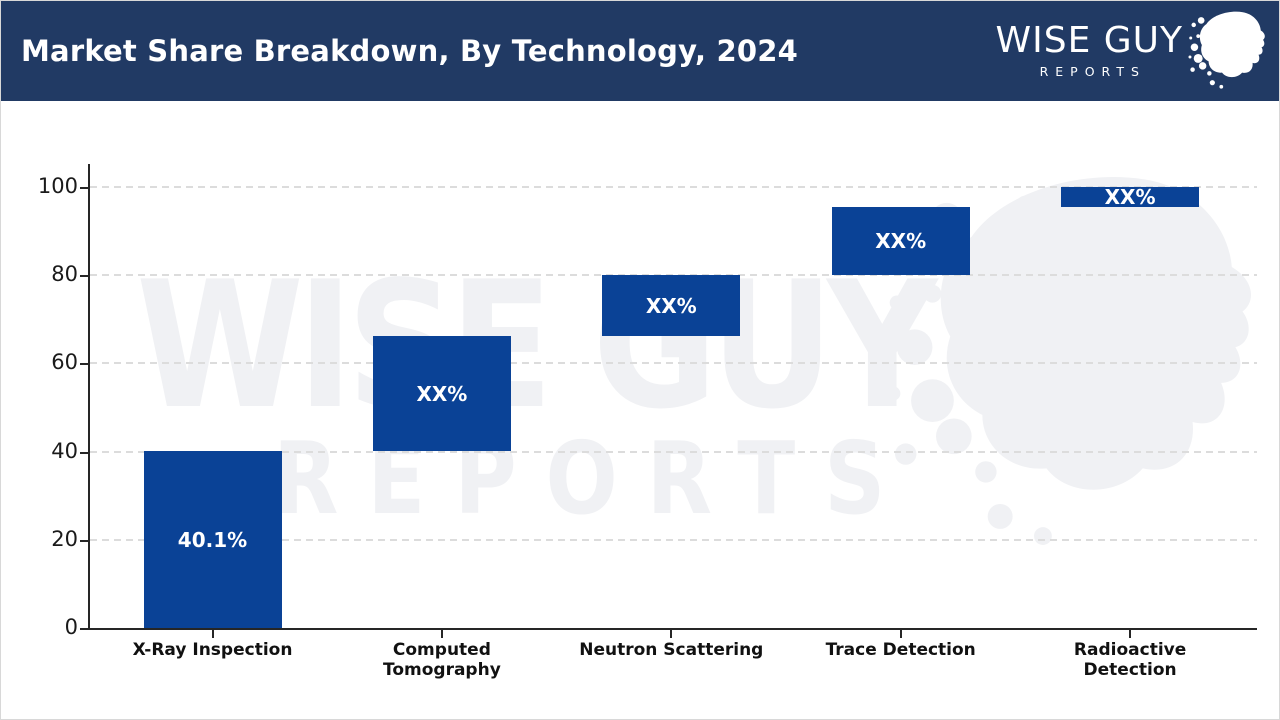 This screenshot has height=720, width=1280. Describe the element at coordinates (64, 362) in the screenshot. I see `y-tick-label: 60` at that location.